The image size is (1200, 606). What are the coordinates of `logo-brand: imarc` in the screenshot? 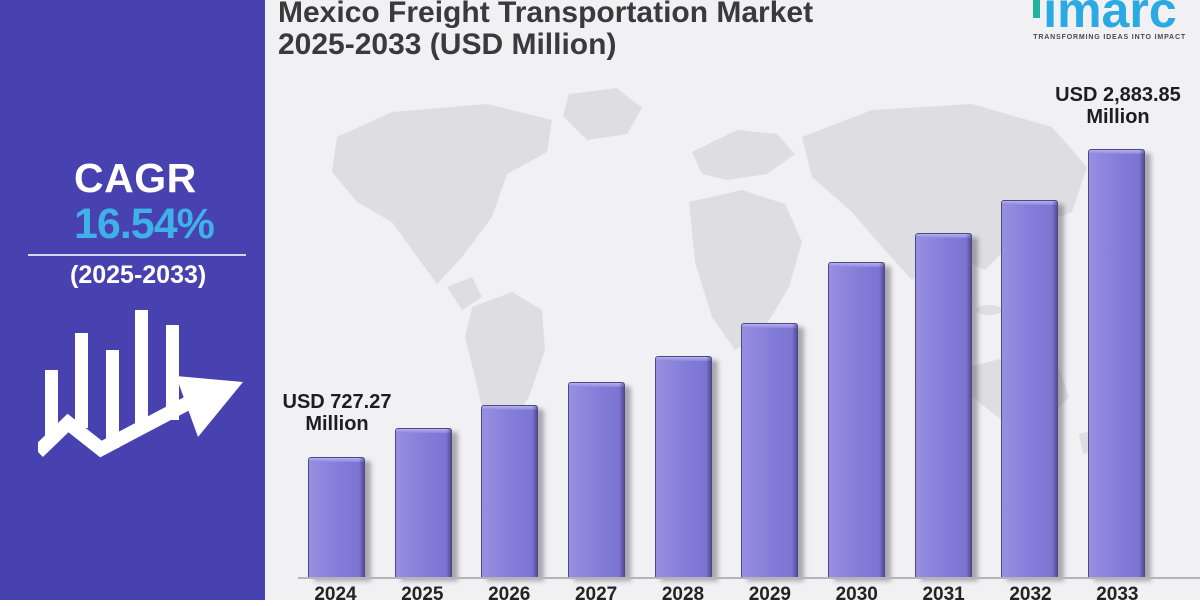 It's located at (1110, 19).